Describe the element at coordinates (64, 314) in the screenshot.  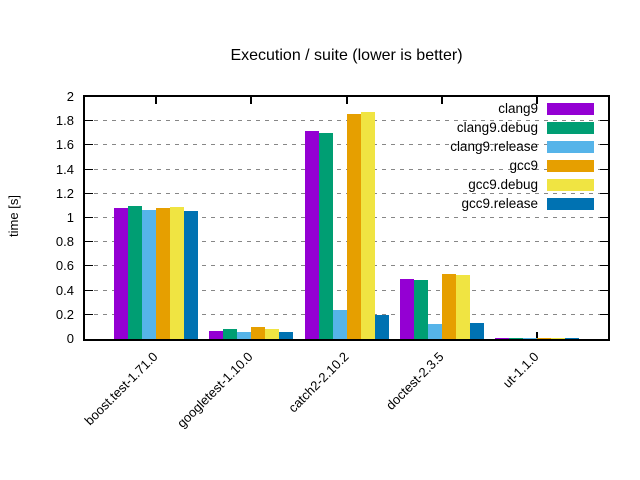
I see `y-tick-label: 0.2` at that location.